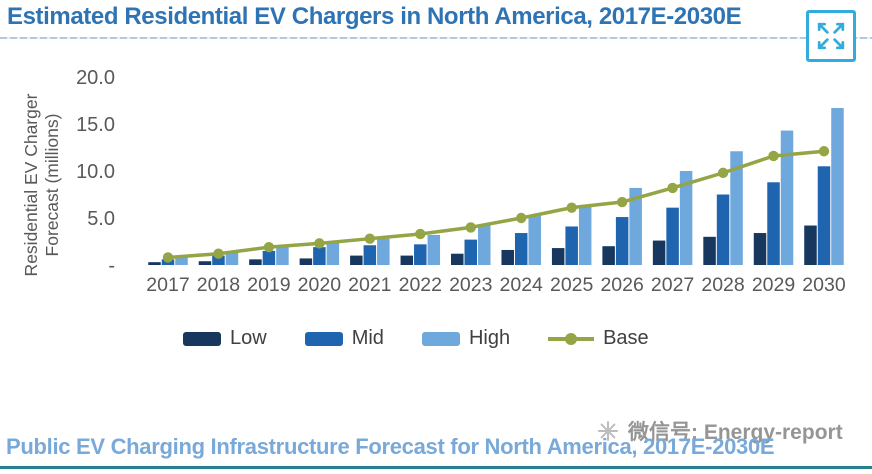 The width and height of the screenshot is (872, 474). I want to click on base-marker-2028, so click(723, 173).